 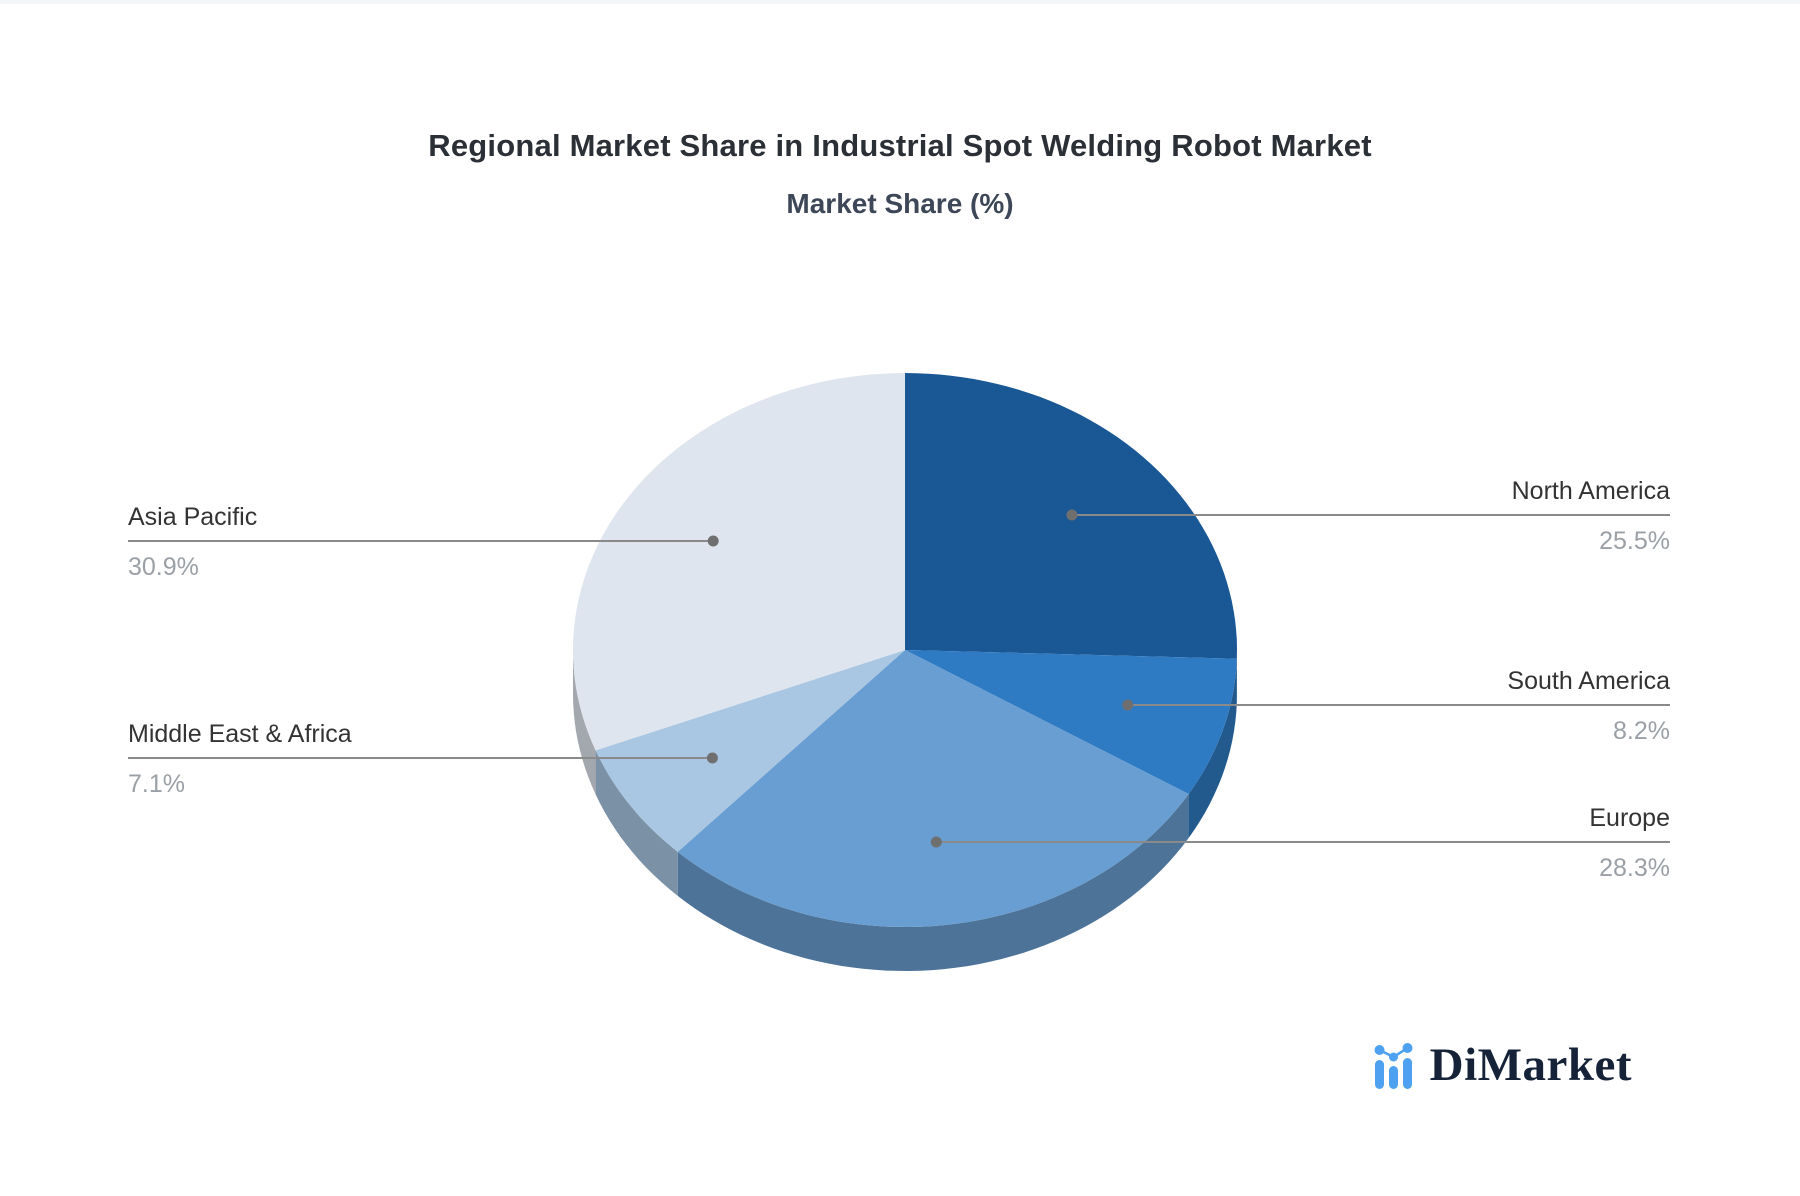 What do you see at coordinates (1530, 1065) in the screenshot?
I see `dimarket-logo-text: DiMarket` at bounding box center [1530, 1065].